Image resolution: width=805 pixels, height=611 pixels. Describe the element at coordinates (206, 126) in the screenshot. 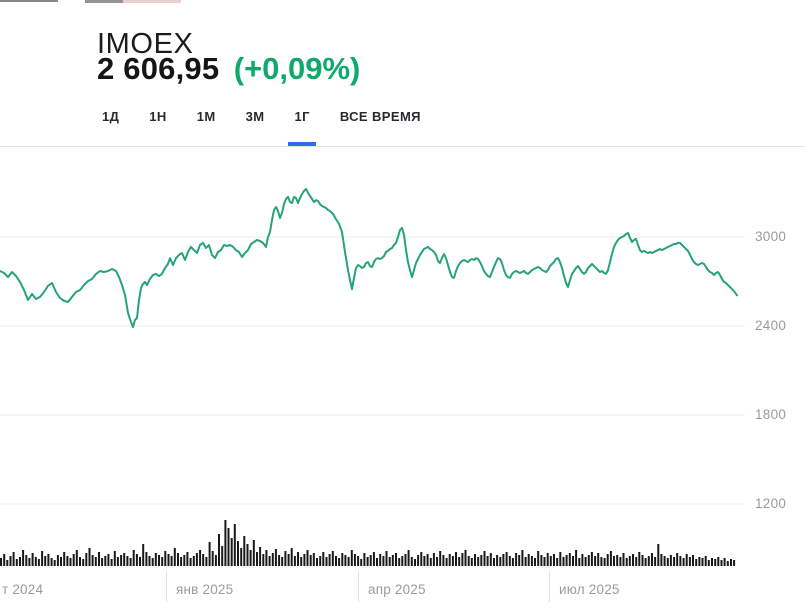

I see `range-tab-1m: 1М` at that location.